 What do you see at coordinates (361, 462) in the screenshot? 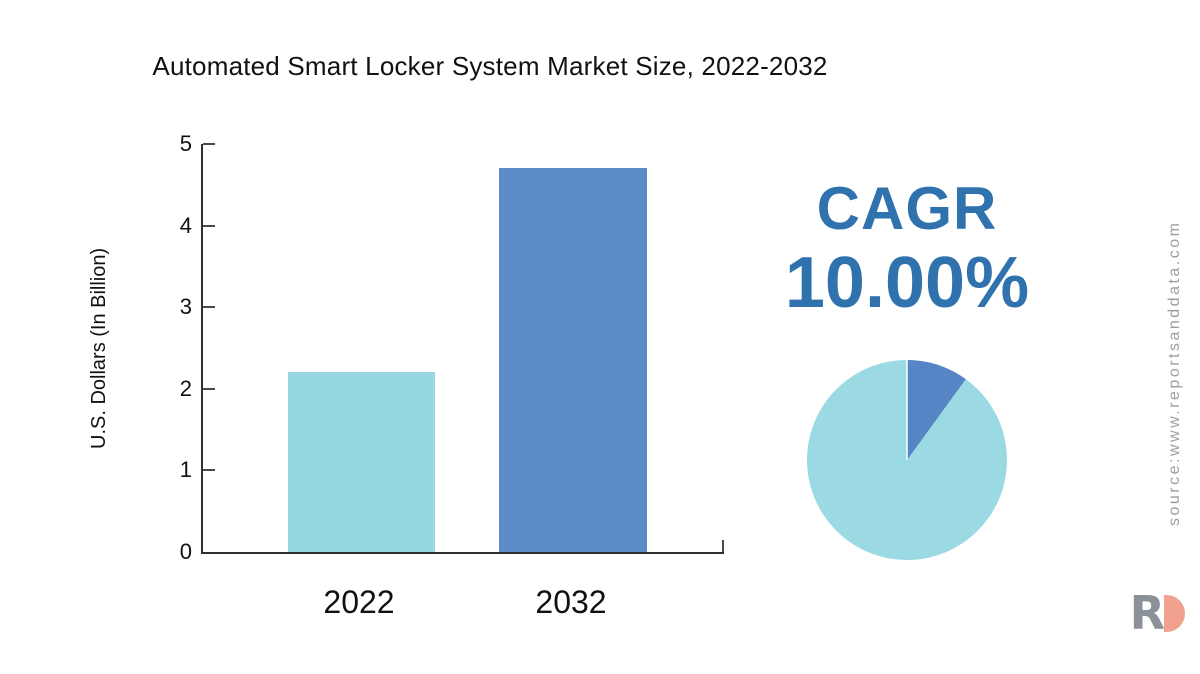
I see `bar-2022` at bounding box center [361, 462].